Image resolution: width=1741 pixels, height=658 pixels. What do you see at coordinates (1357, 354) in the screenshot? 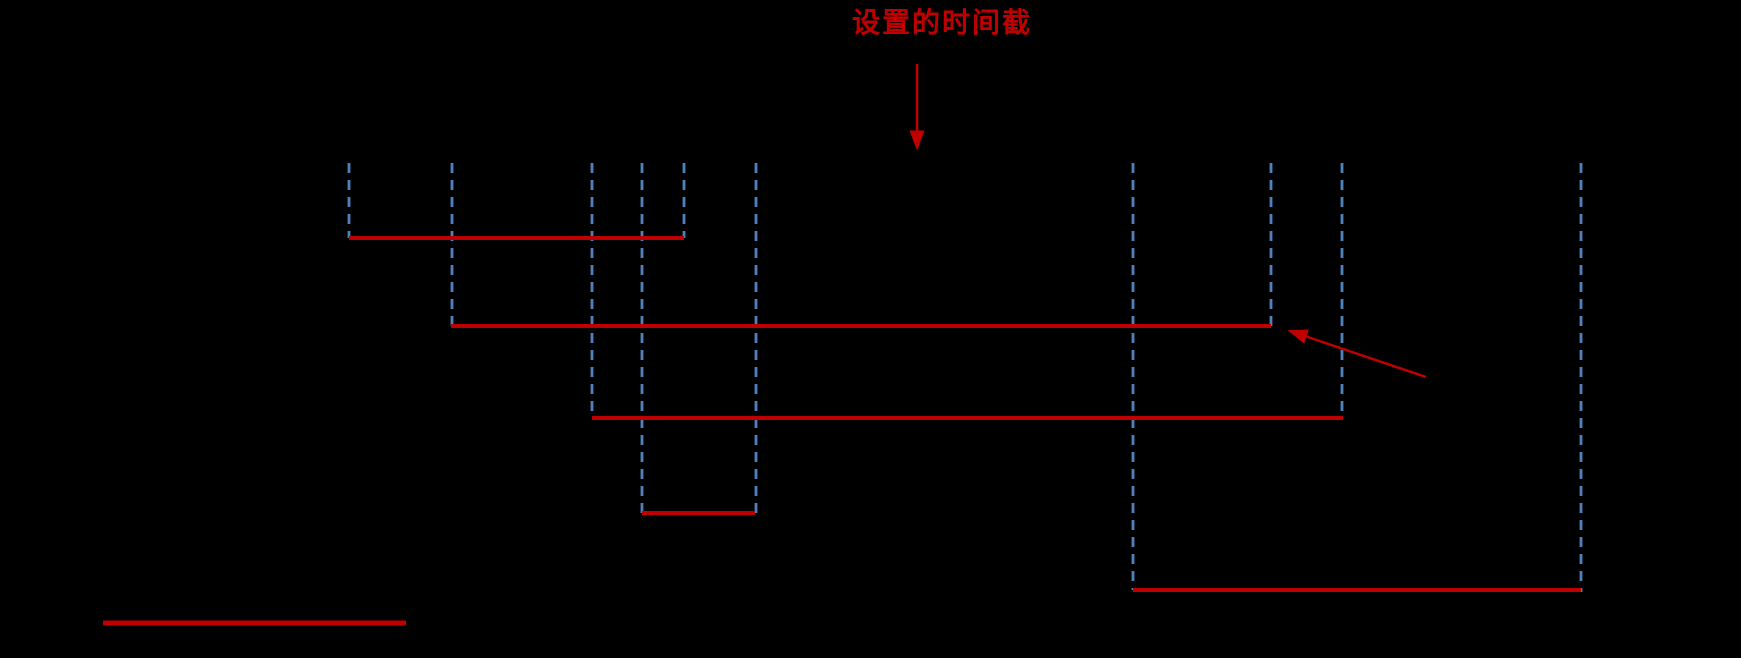
I see `pointer-arrow` at bounding box center [1357, 354].